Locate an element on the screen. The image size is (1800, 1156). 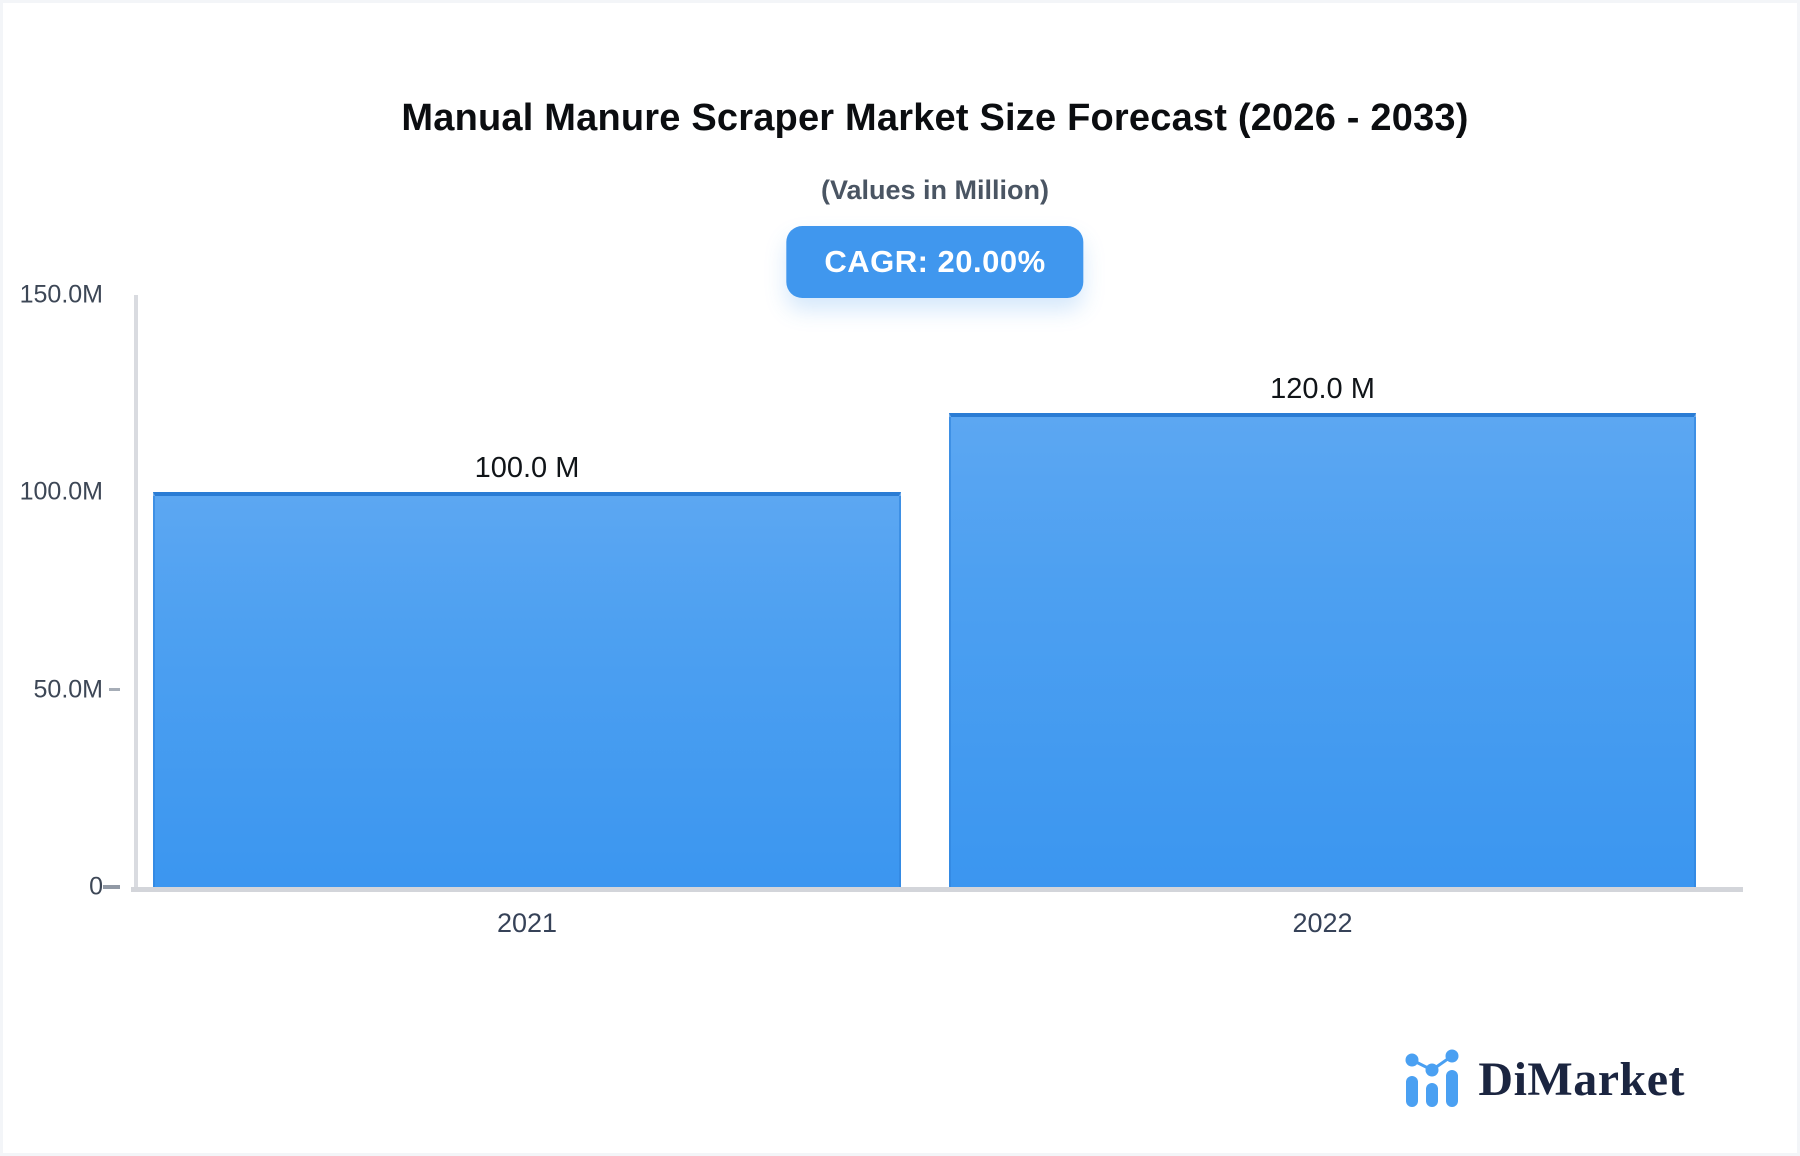
x-axis-label-2022: 2022 is located at coordinates (1322, 923).